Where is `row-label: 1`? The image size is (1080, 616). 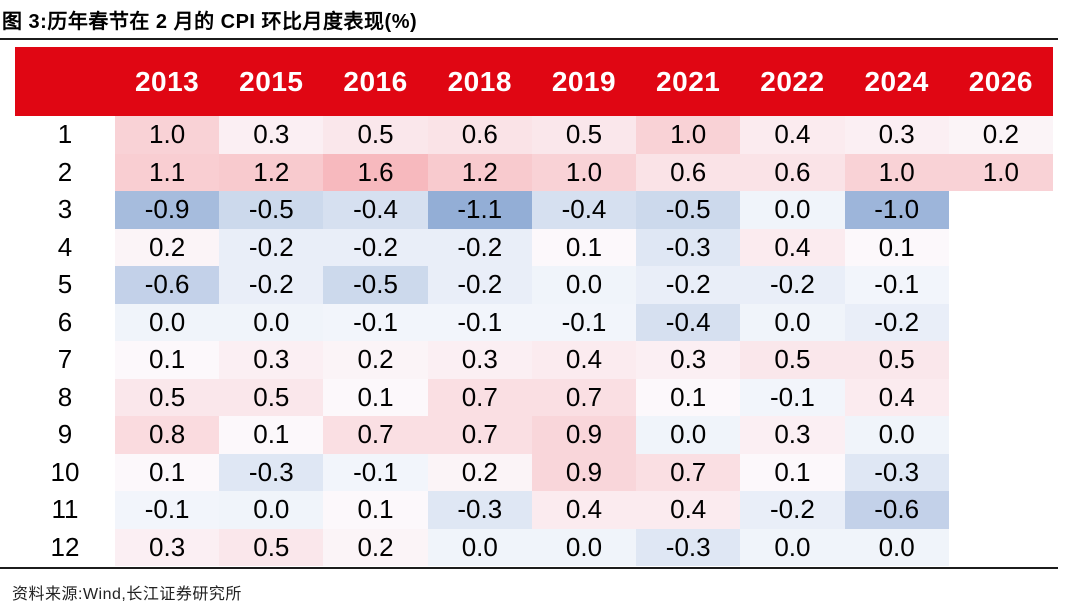 row-label: 1 is located at coordinates (65, 135).